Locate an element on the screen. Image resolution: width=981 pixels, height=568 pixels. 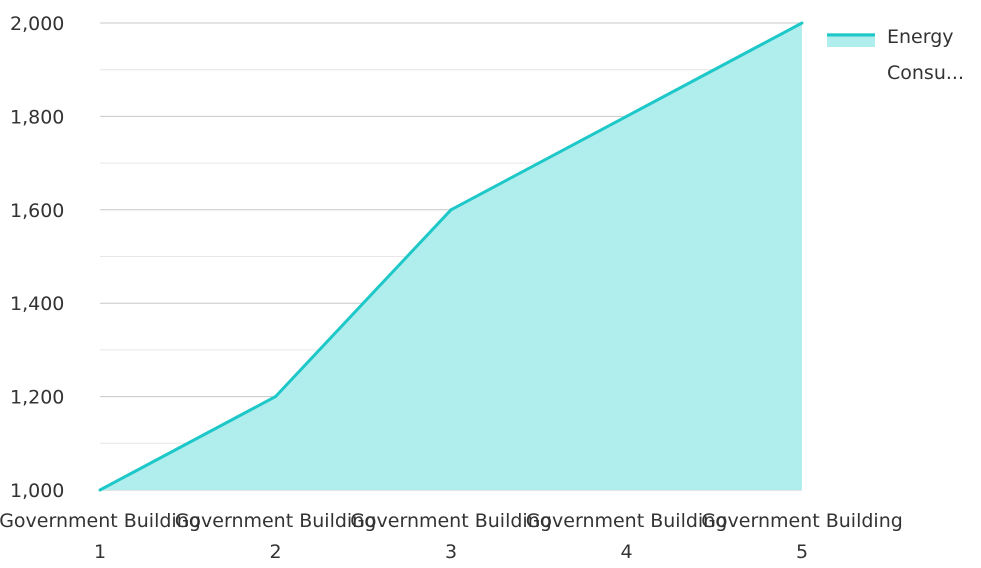
y-tick-label: 1,400 is located at coordinates (37, 304).